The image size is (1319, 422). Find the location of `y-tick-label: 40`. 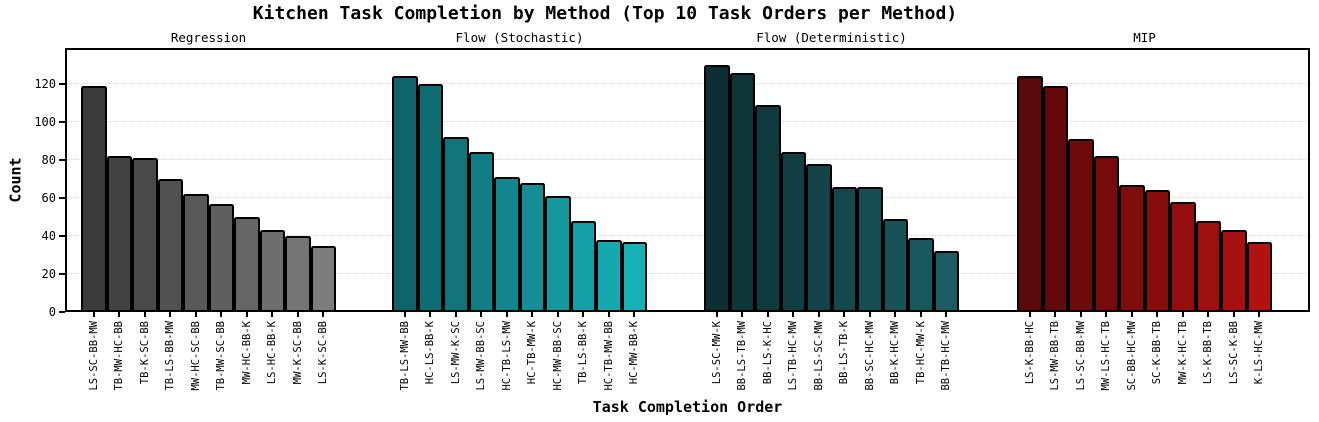

y-tick-label: 40 is located at coordinates (48, 236).